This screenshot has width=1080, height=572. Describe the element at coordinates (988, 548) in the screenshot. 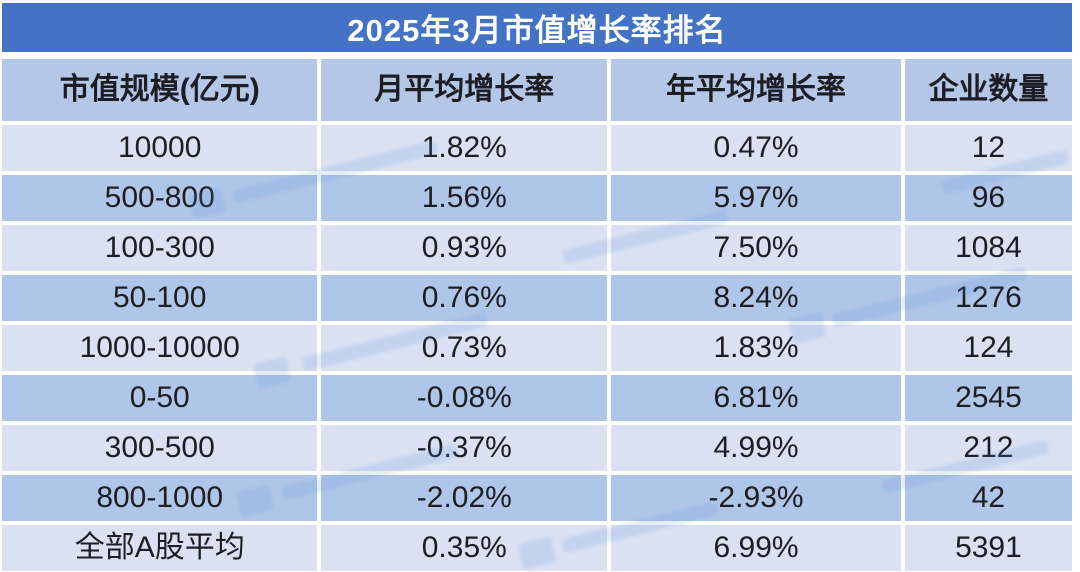

I see `cell-company-count: 5391` at that location.